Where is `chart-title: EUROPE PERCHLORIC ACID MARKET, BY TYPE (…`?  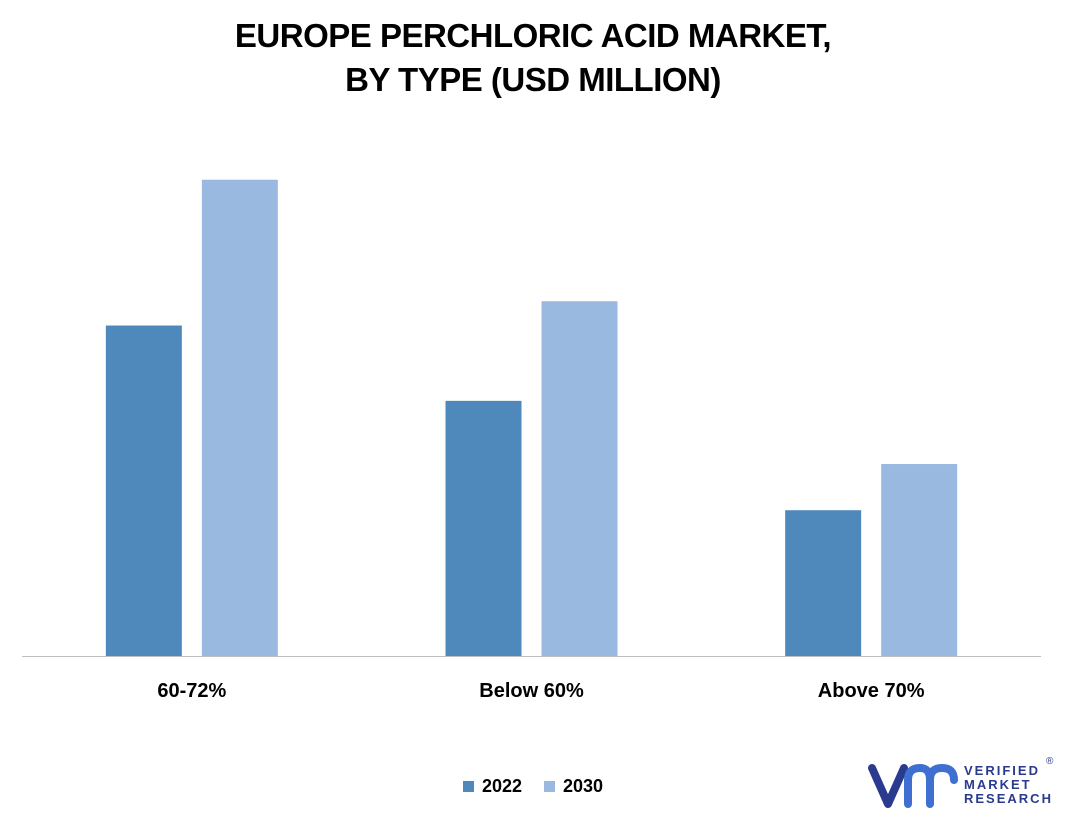
chart-title: EUROPE PERCHLORIC ACID MARKET, BY TYPE (… is located at coordinates (533, 58).